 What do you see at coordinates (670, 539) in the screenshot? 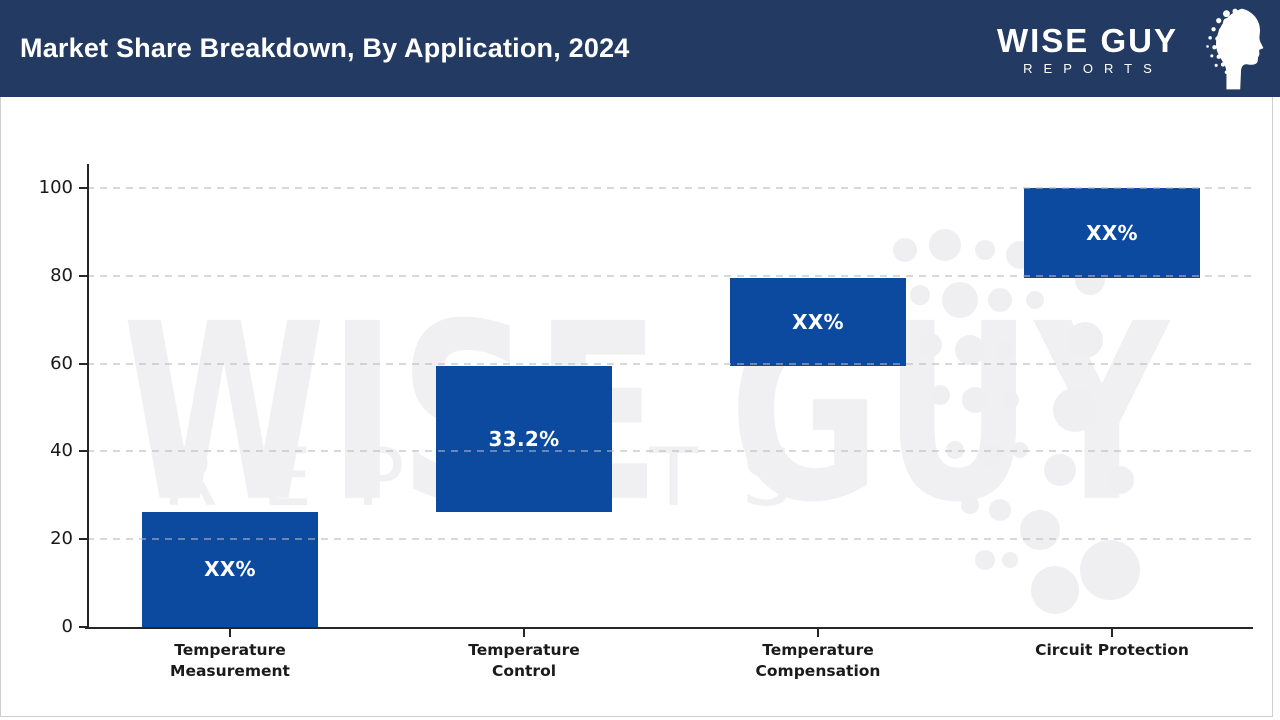
I see `gridline-y20` at bounding box center [670, 539].